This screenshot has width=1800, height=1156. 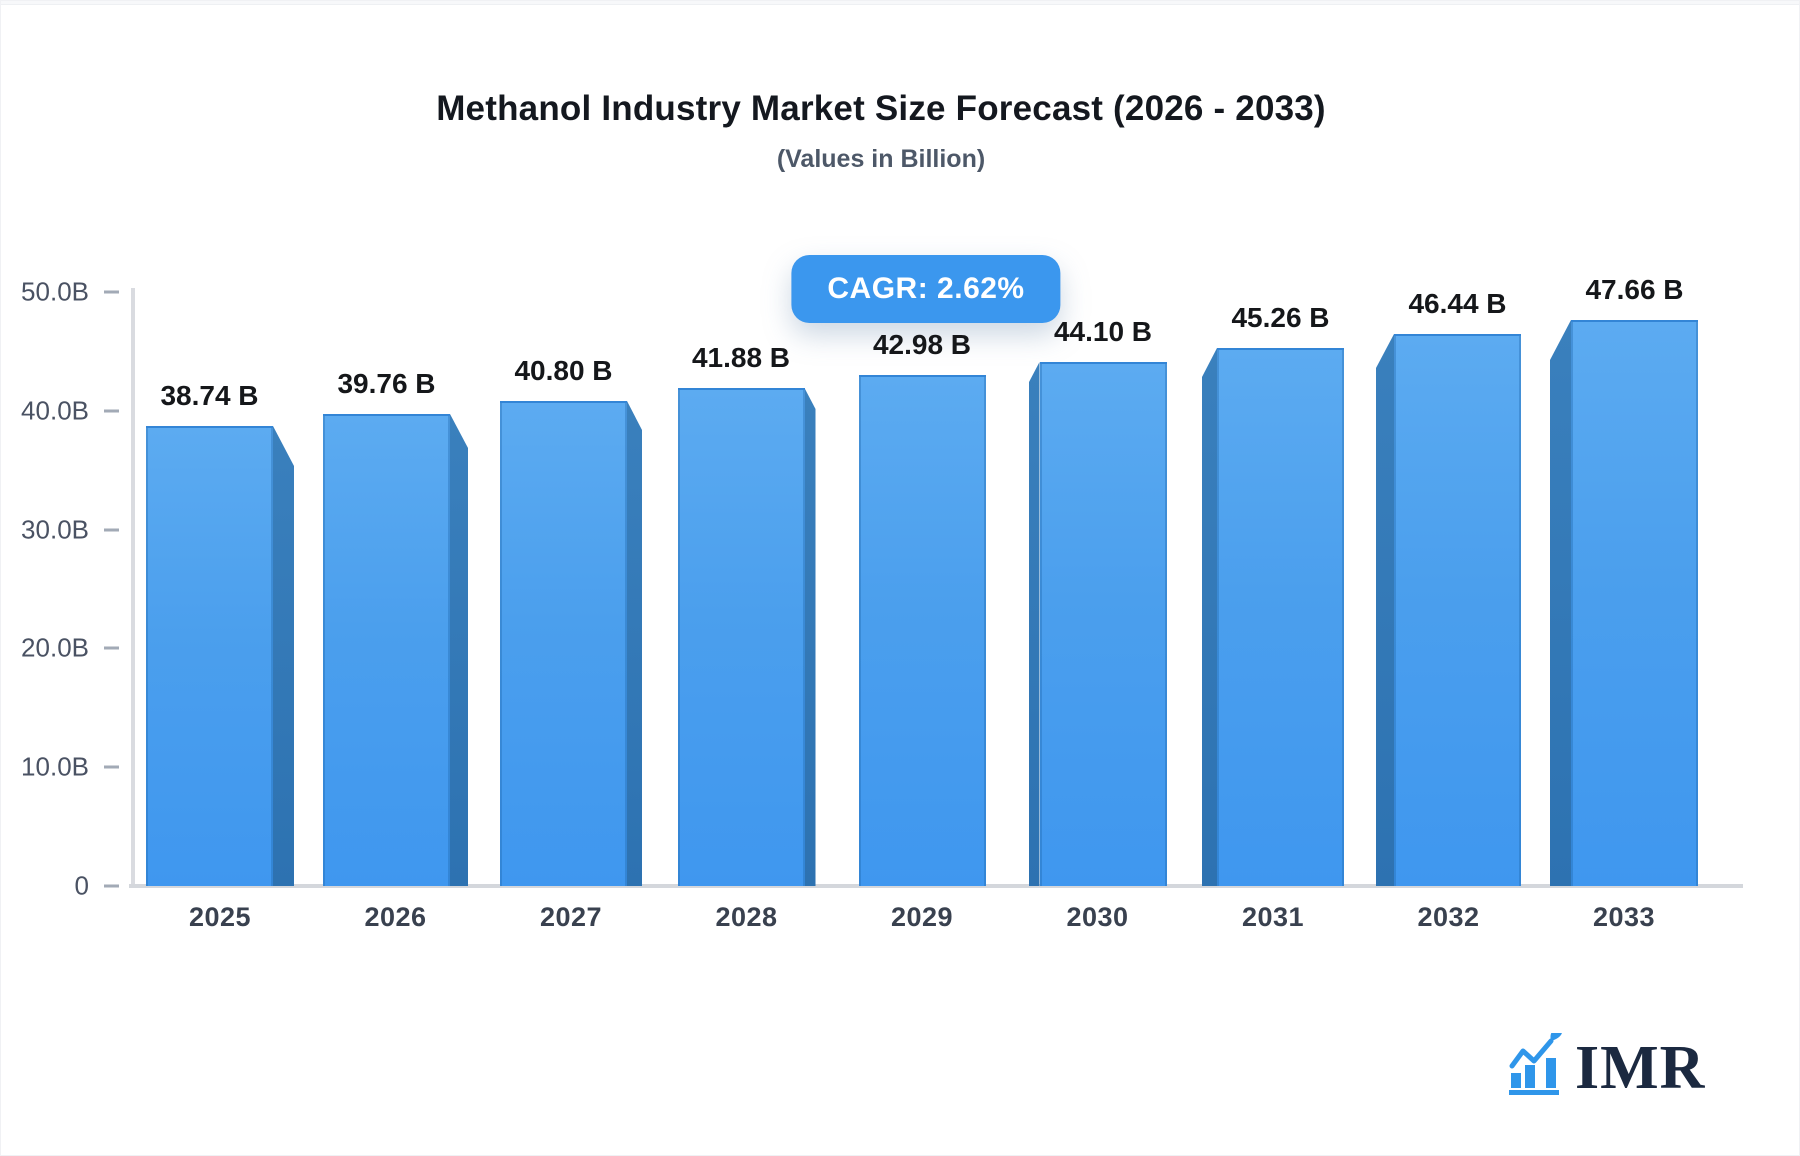 I want to click on bar-value-label-2030: 44.10 B, so click(x=1103, y=331).